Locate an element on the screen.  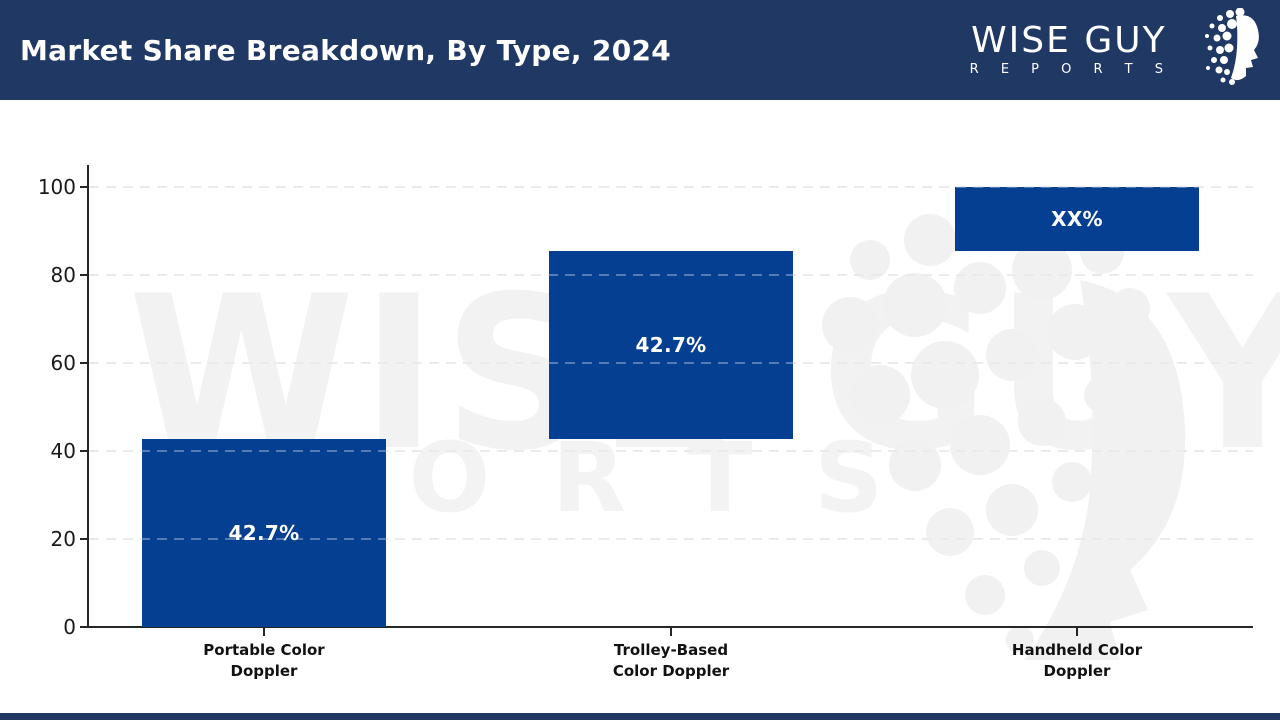
y-tick-label: 100 is located at coordinates (56, 187).